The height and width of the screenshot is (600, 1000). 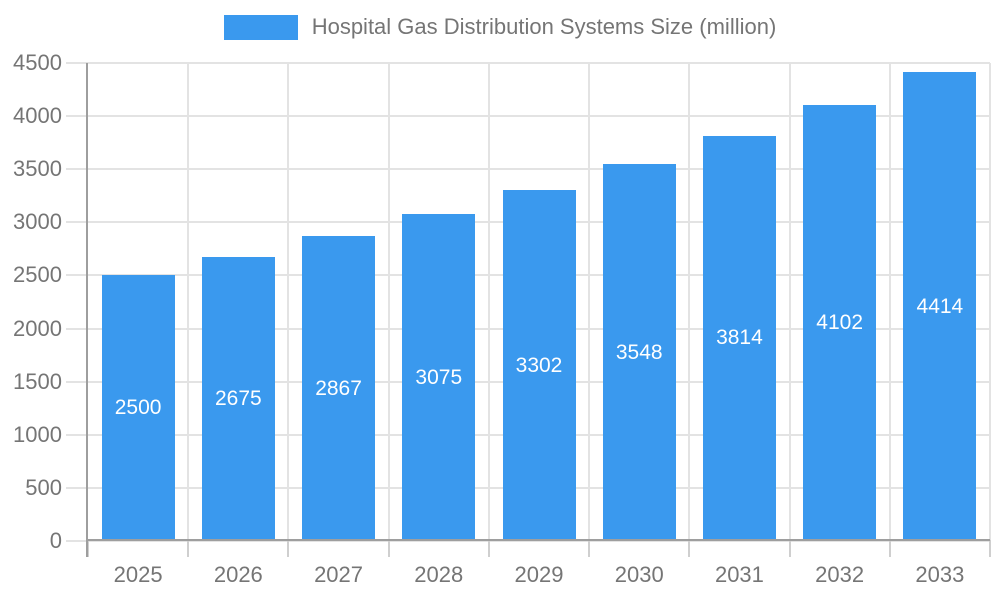 I want to click on bar: 4414, so click(x=940, y=306).